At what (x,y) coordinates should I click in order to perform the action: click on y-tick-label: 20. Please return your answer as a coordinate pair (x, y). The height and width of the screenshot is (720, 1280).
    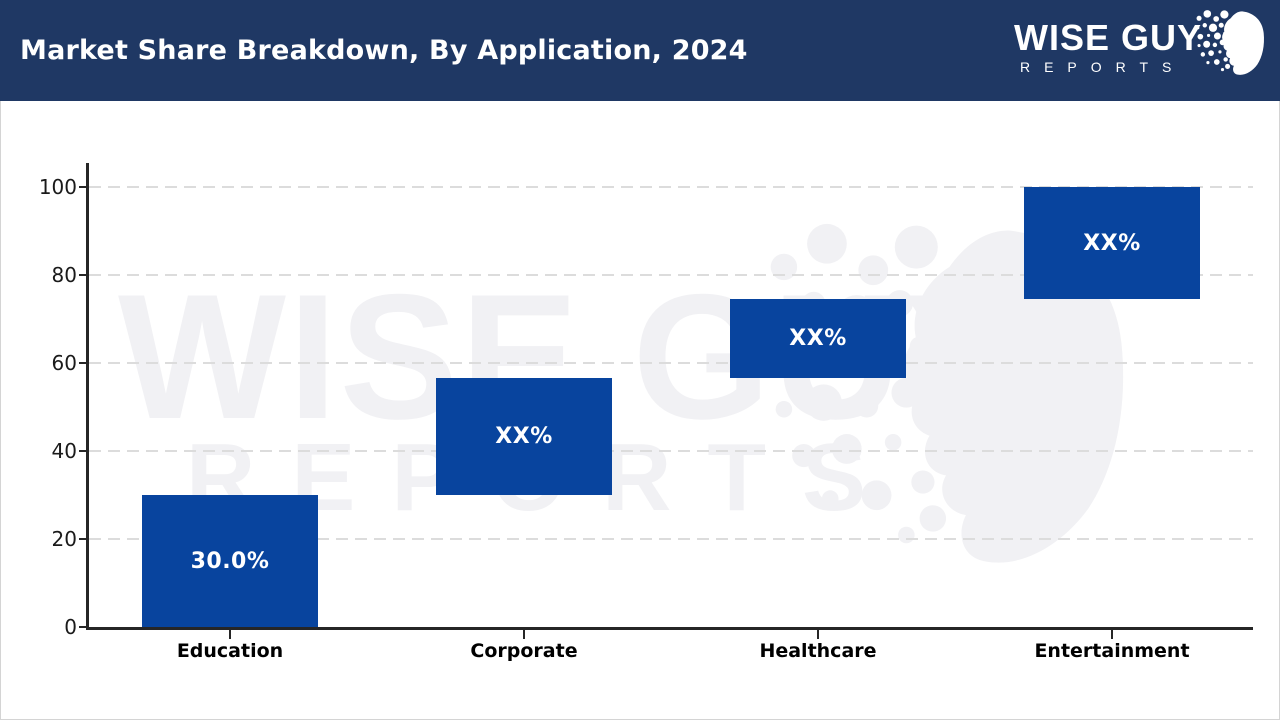
    Looking at the image, I should click on (64, 539).